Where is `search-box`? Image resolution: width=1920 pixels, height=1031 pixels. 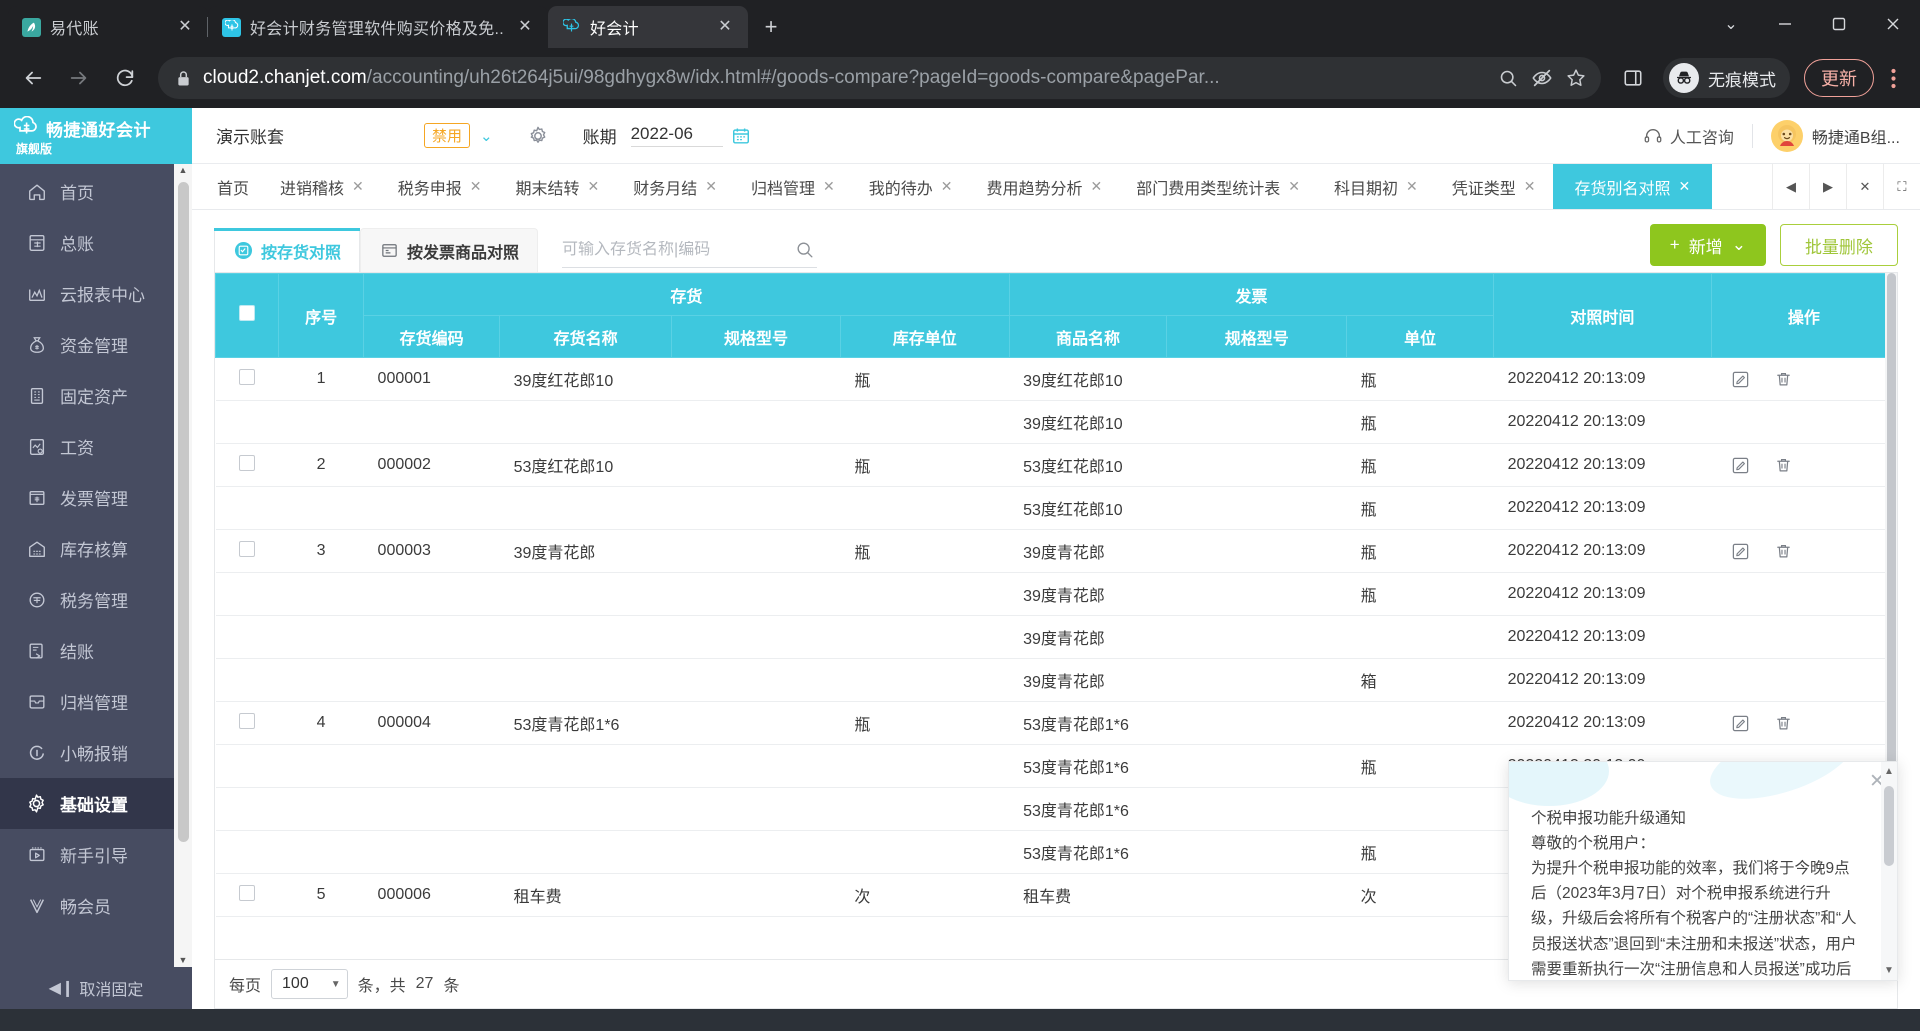 search-box is located at coordinates (690, 250).